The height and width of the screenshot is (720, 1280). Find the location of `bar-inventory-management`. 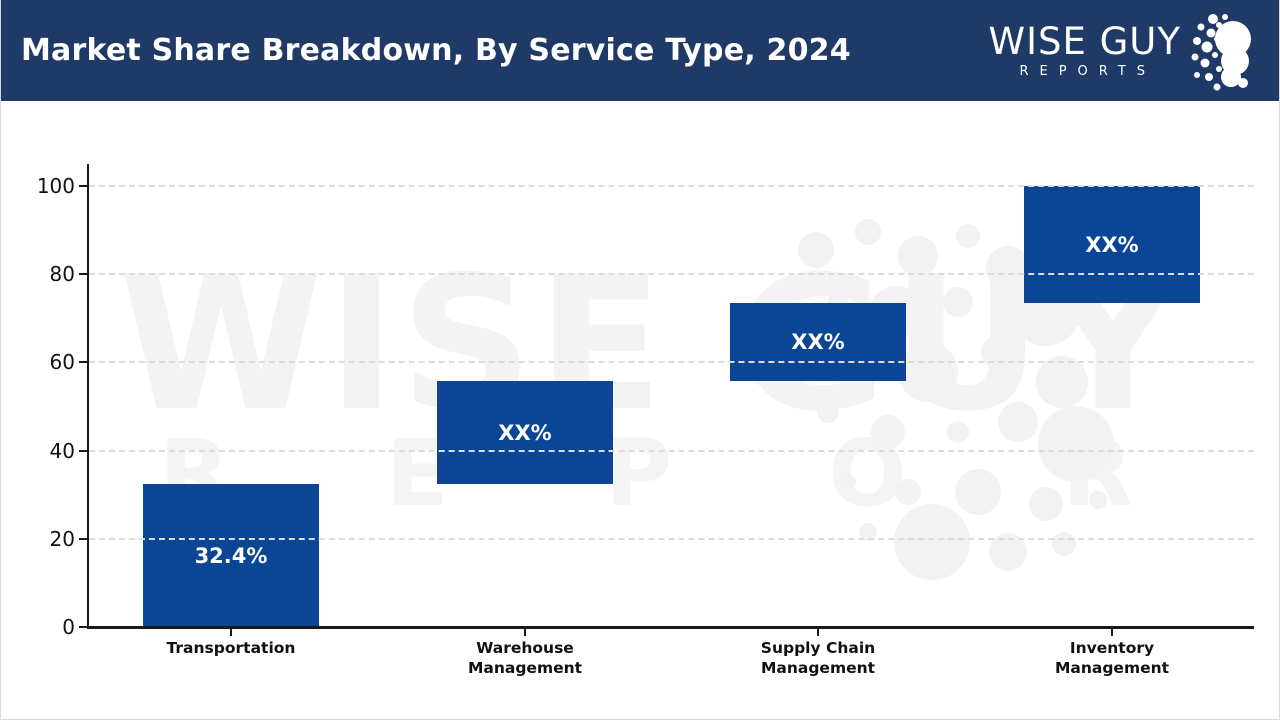

bar-inventory-management is located at coordinates (1112, 245).